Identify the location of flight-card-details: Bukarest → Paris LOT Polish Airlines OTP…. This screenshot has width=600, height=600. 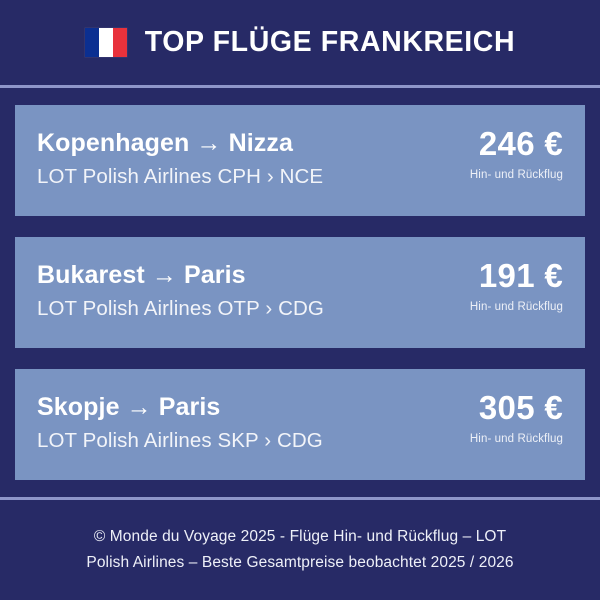
(180, 290).